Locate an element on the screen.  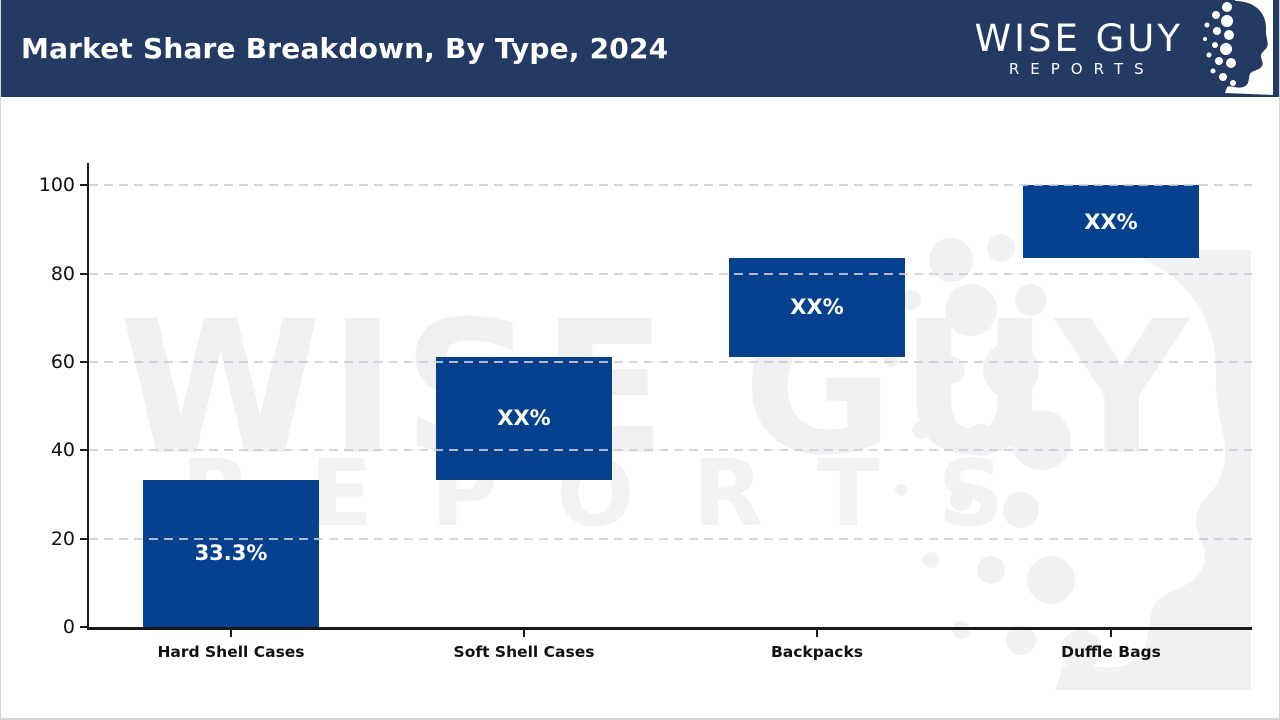
wise-guy-reports-logo: WISE GUY REPORTS is located at coordinates (1127, 49).